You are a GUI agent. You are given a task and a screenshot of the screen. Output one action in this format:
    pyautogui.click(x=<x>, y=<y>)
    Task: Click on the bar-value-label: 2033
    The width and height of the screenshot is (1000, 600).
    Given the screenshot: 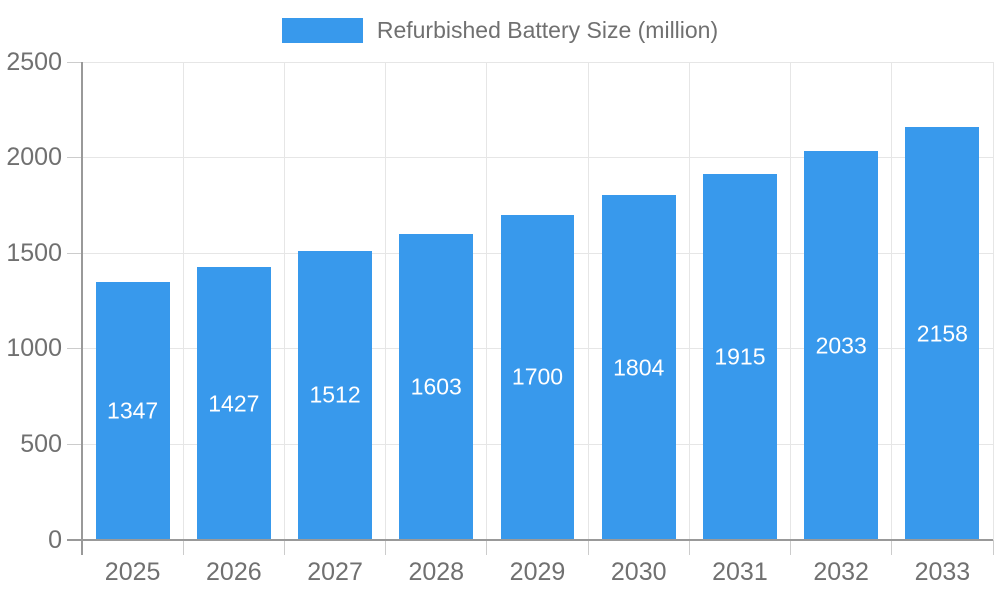 What is the action you would take?
    pyautogui.click(x=841, y=345)
    